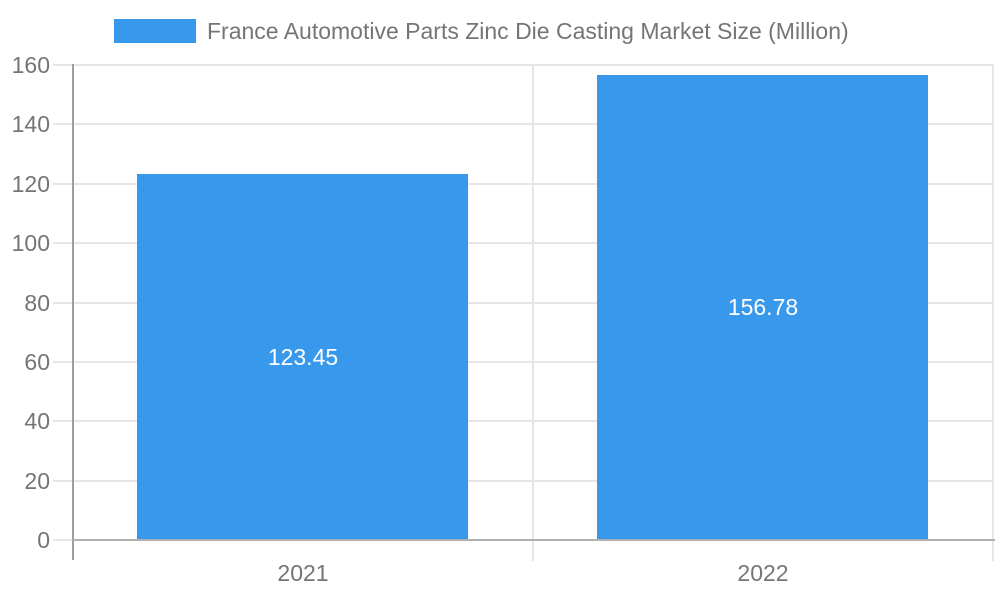 This screenshot has width=1000, height=600. I want to click on y-axis-tick-label: 20, so click(37, 481).